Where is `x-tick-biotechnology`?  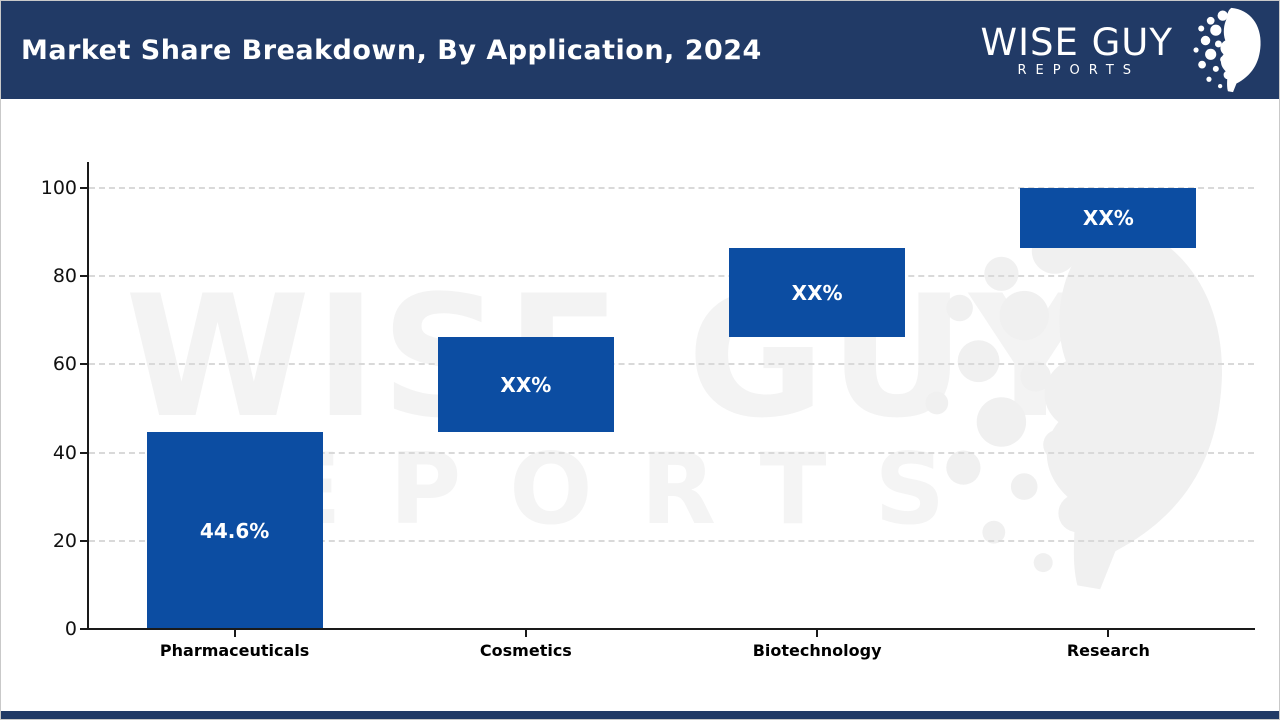 x-tick-biotechnology is located at coordinates (817, 633).